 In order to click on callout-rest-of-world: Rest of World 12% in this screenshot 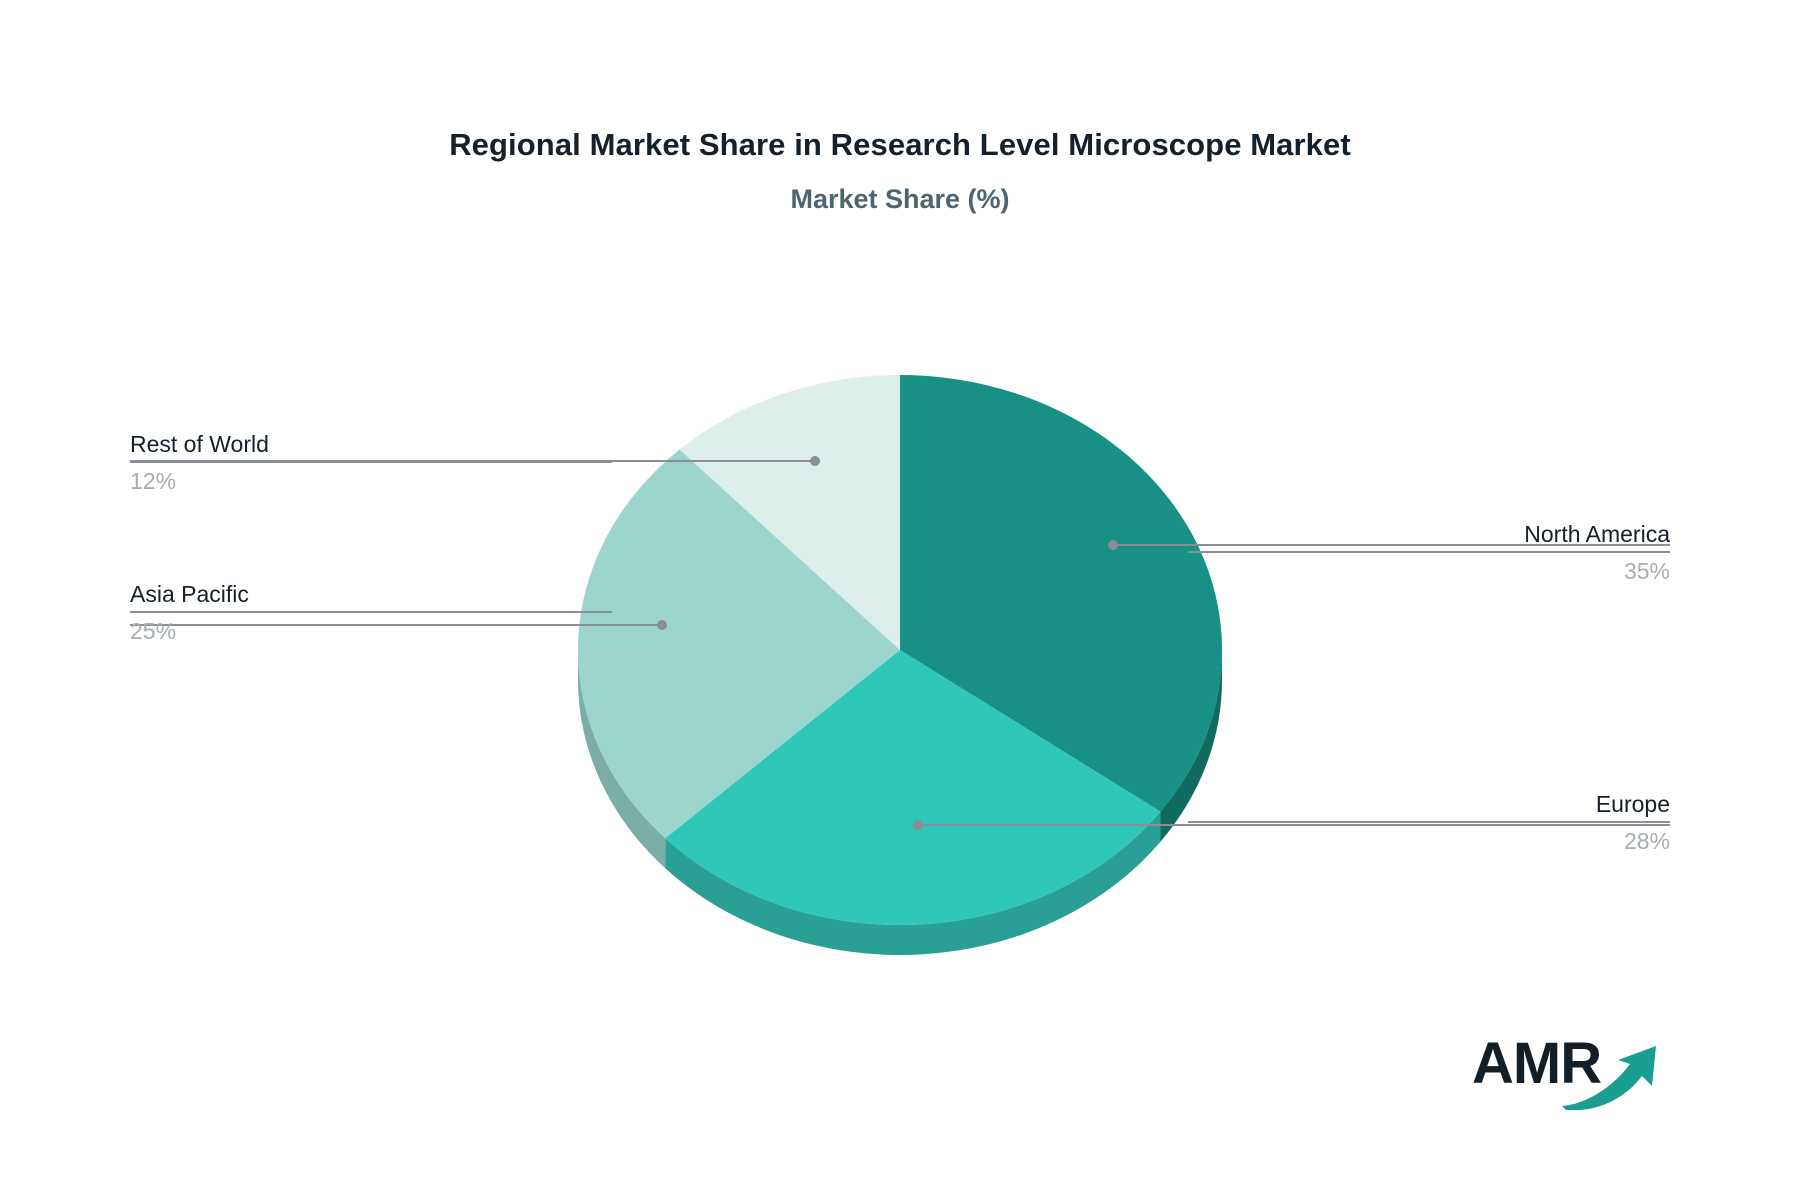, I will do `click(371, 462)`.